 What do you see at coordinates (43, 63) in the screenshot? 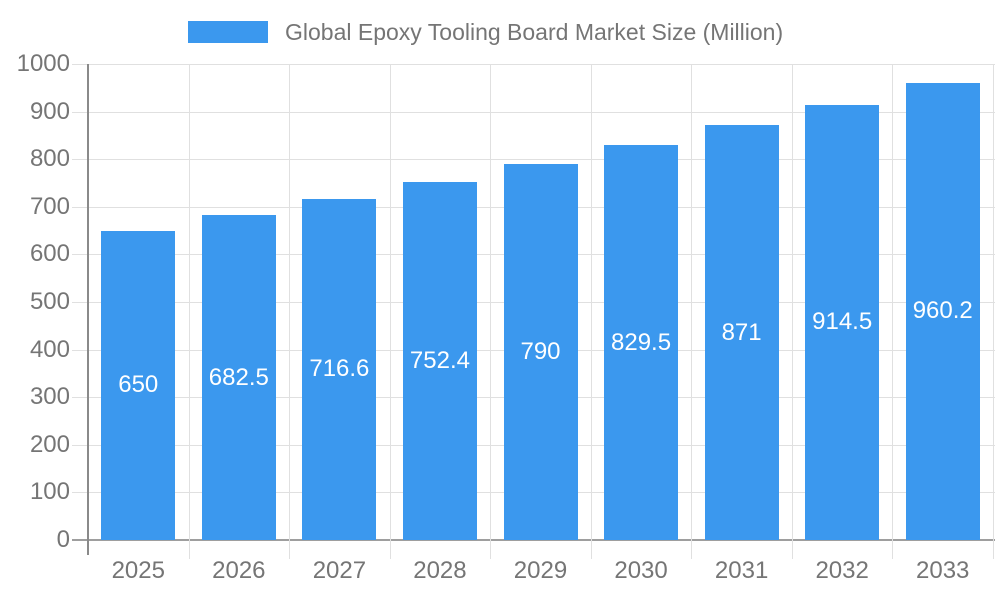
I see `y-axis-label: 1000` at bounding box center [43, 63].